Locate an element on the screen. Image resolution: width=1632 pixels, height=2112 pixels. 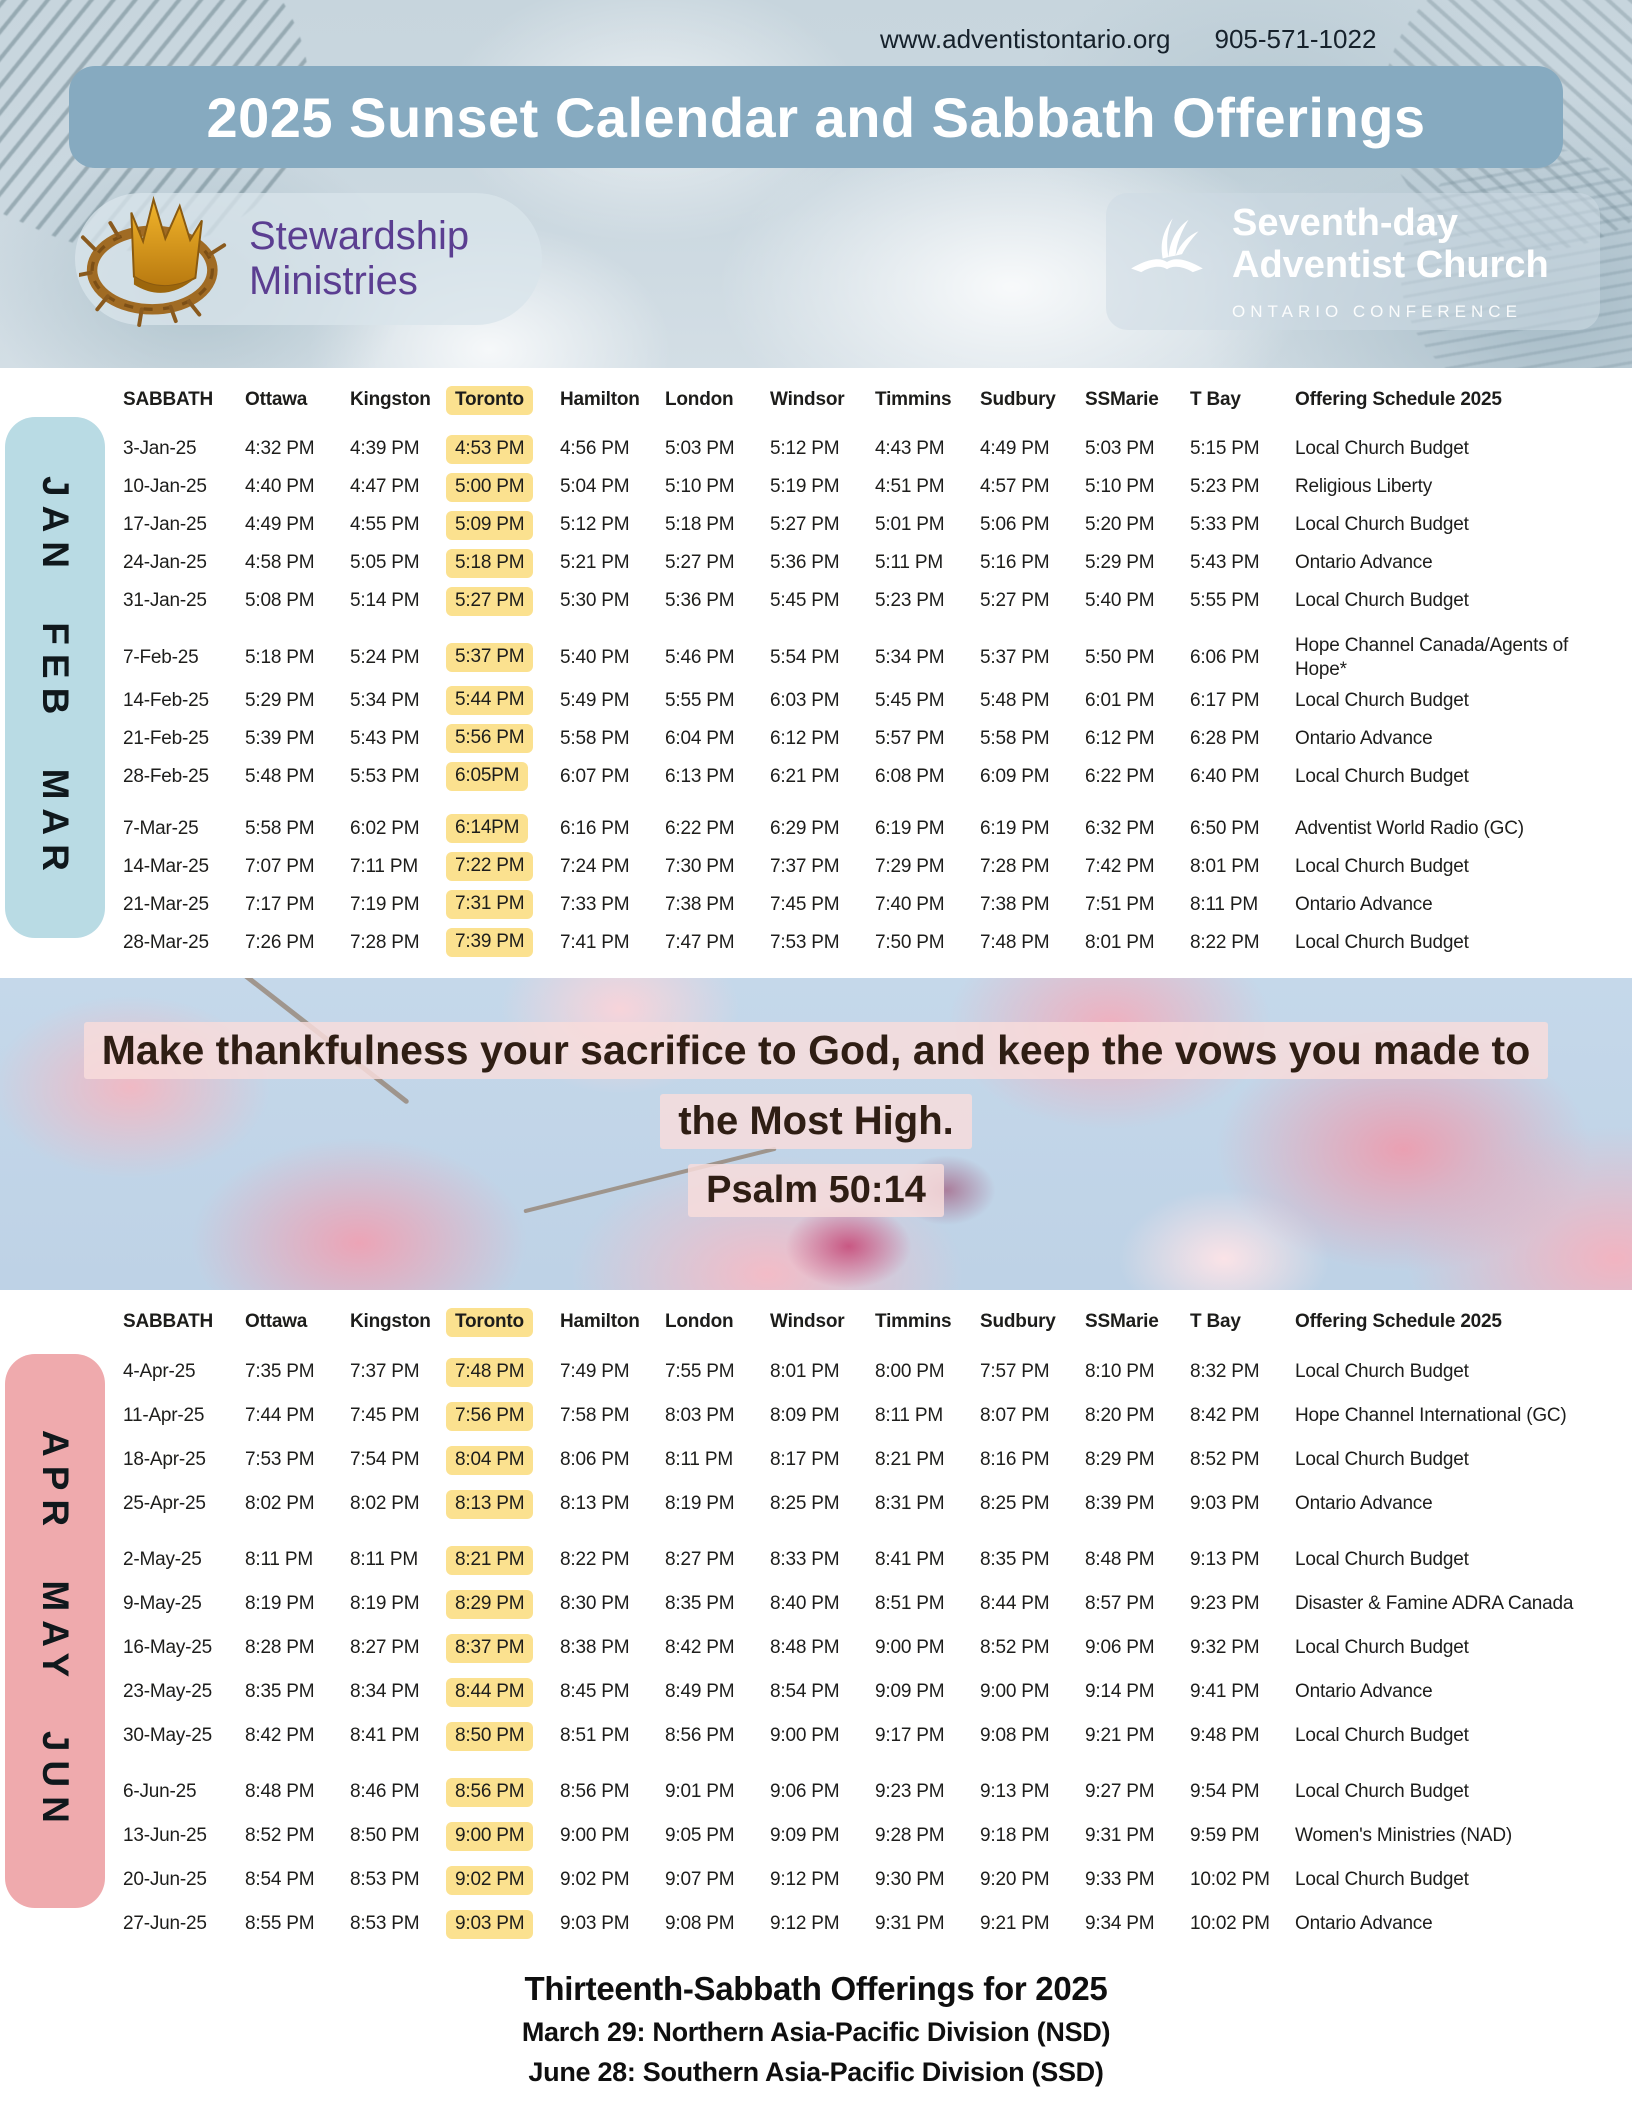
sabbath-date: 21-Mar-25 is located at coordinates (166, 904).